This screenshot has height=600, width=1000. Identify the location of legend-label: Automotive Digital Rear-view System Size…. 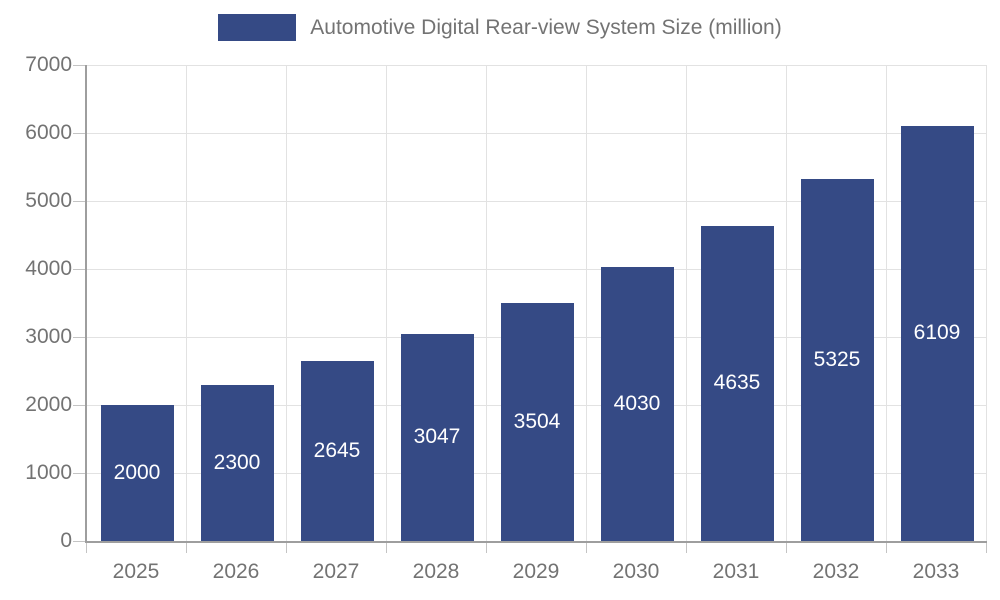
(546, 27).